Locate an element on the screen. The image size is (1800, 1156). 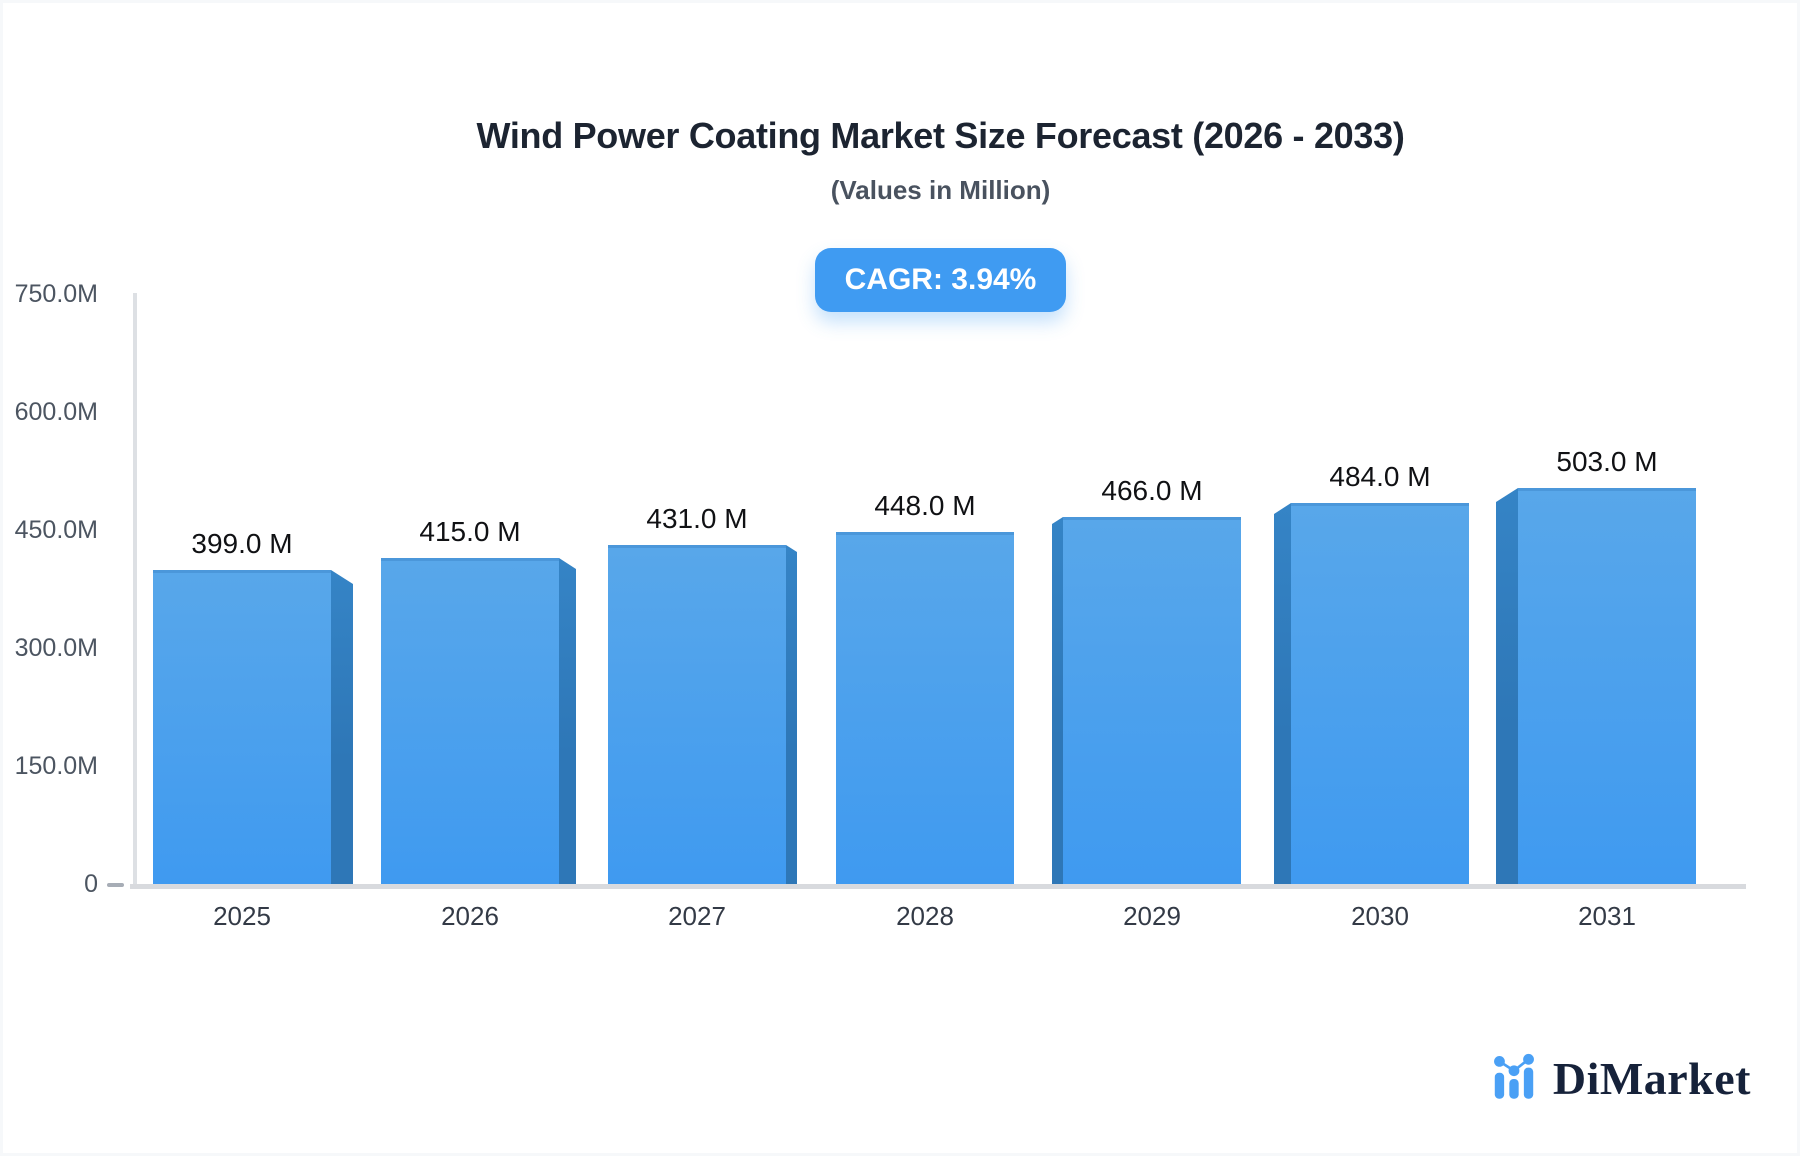
bar-2031: 503.0 M is located at coordinates (1596, 589).